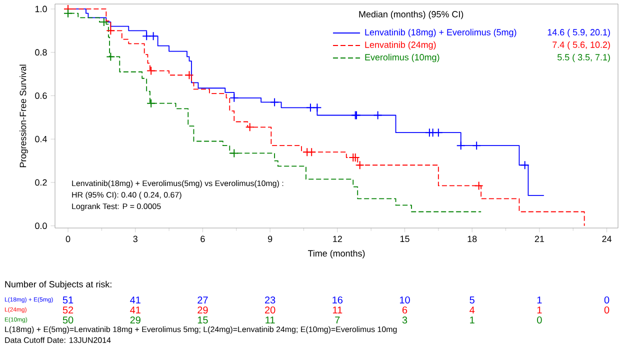 The image size is (624, 346). I want to click on text: 52, so click(68, 310).